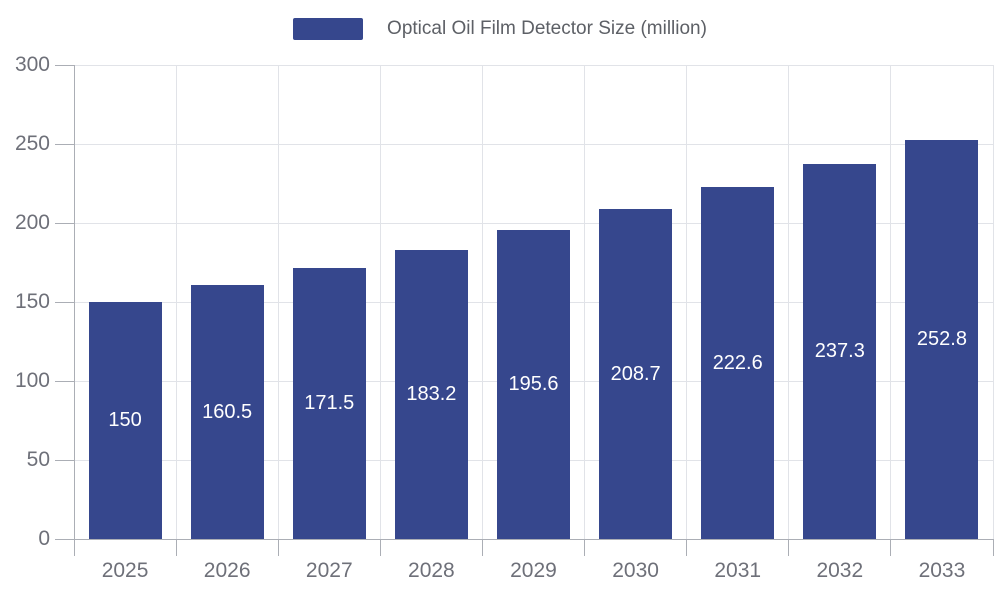 The width and height of the screenshot is (1000, 600). I want to click on legend-item: Optical Oil Film Detector Size (million), so click(500, 29).